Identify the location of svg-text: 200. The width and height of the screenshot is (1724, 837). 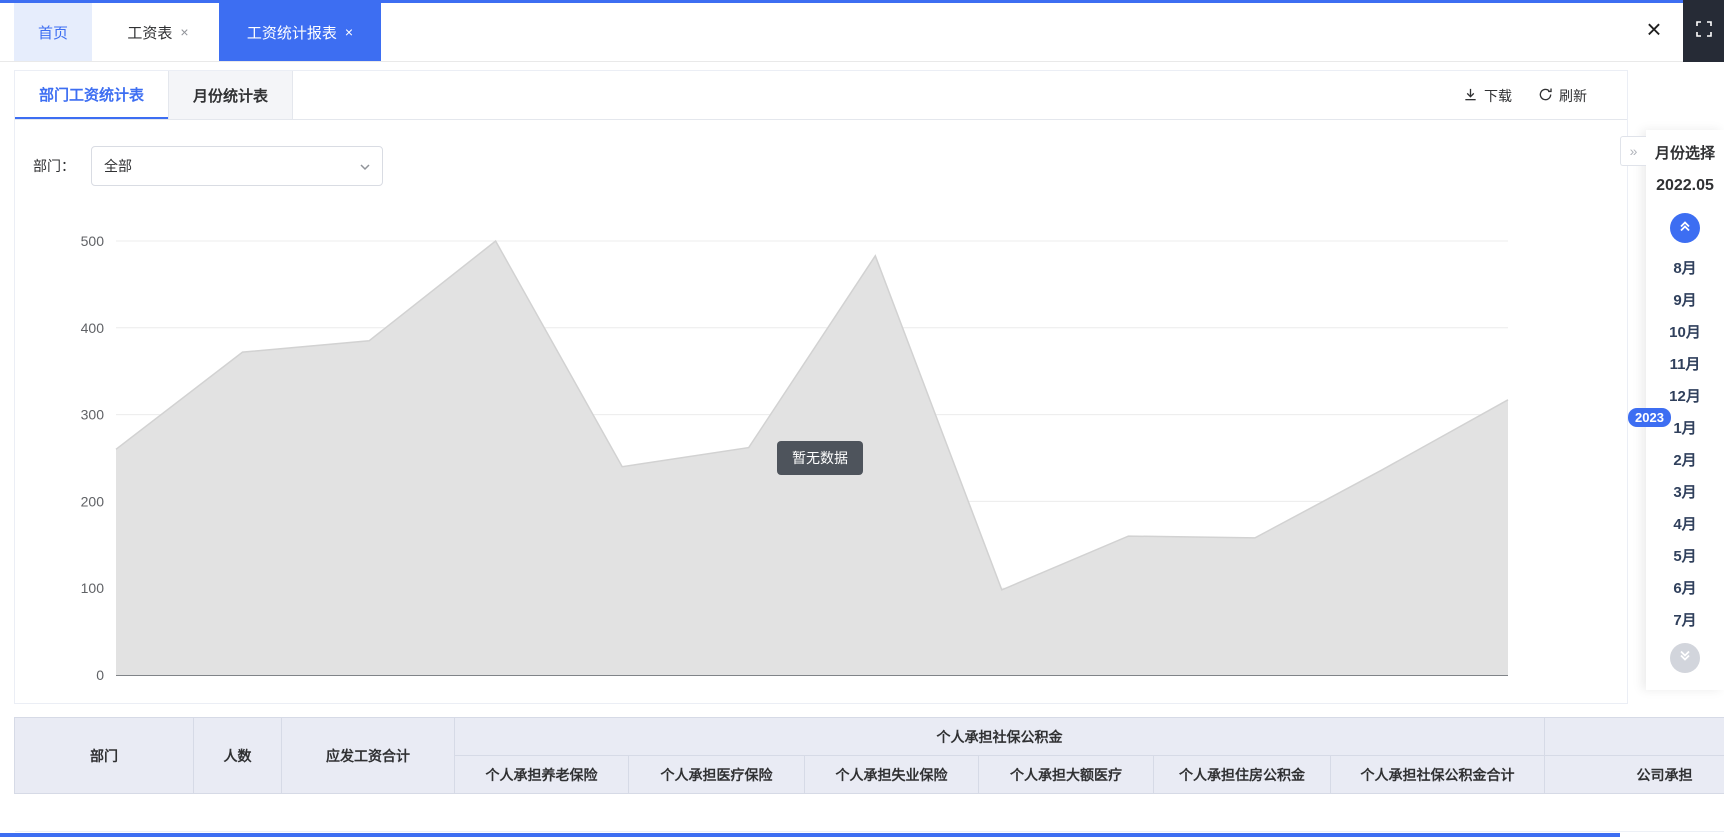
(93, 501).